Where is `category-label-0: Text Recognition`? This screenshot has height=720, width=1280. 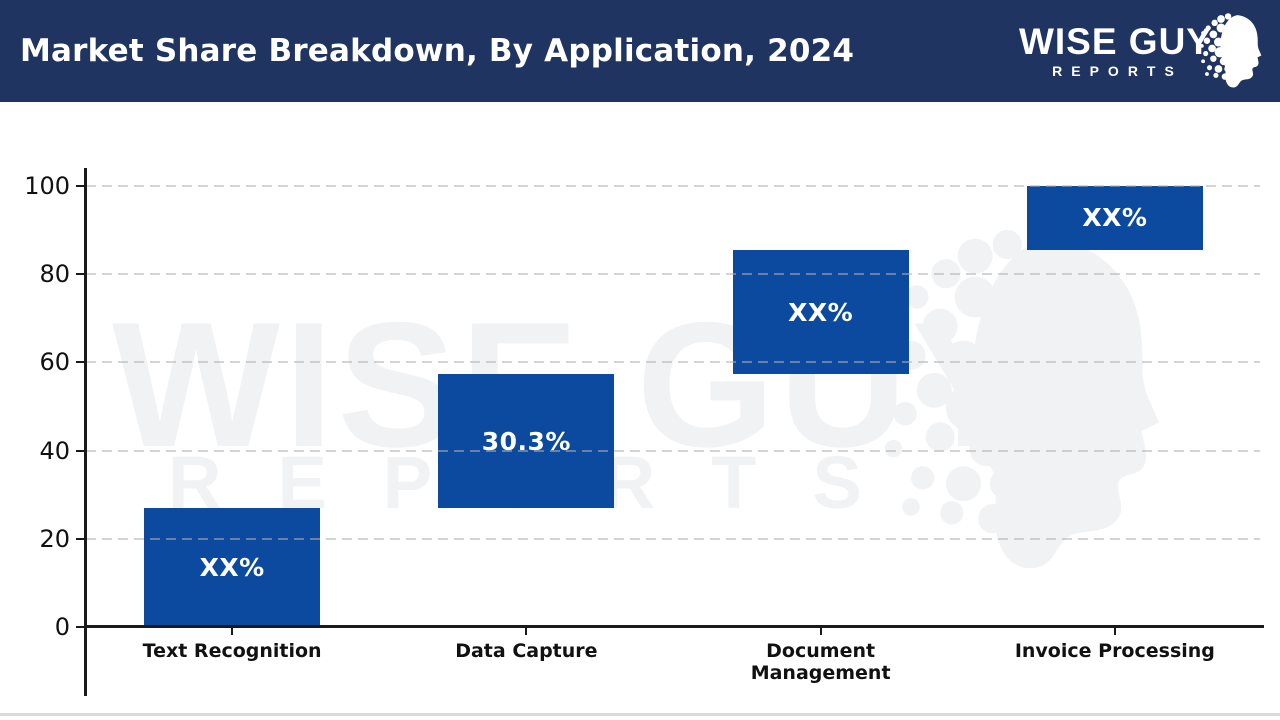 category-label-0: Text Recognition is located at coordinates (232, 651).